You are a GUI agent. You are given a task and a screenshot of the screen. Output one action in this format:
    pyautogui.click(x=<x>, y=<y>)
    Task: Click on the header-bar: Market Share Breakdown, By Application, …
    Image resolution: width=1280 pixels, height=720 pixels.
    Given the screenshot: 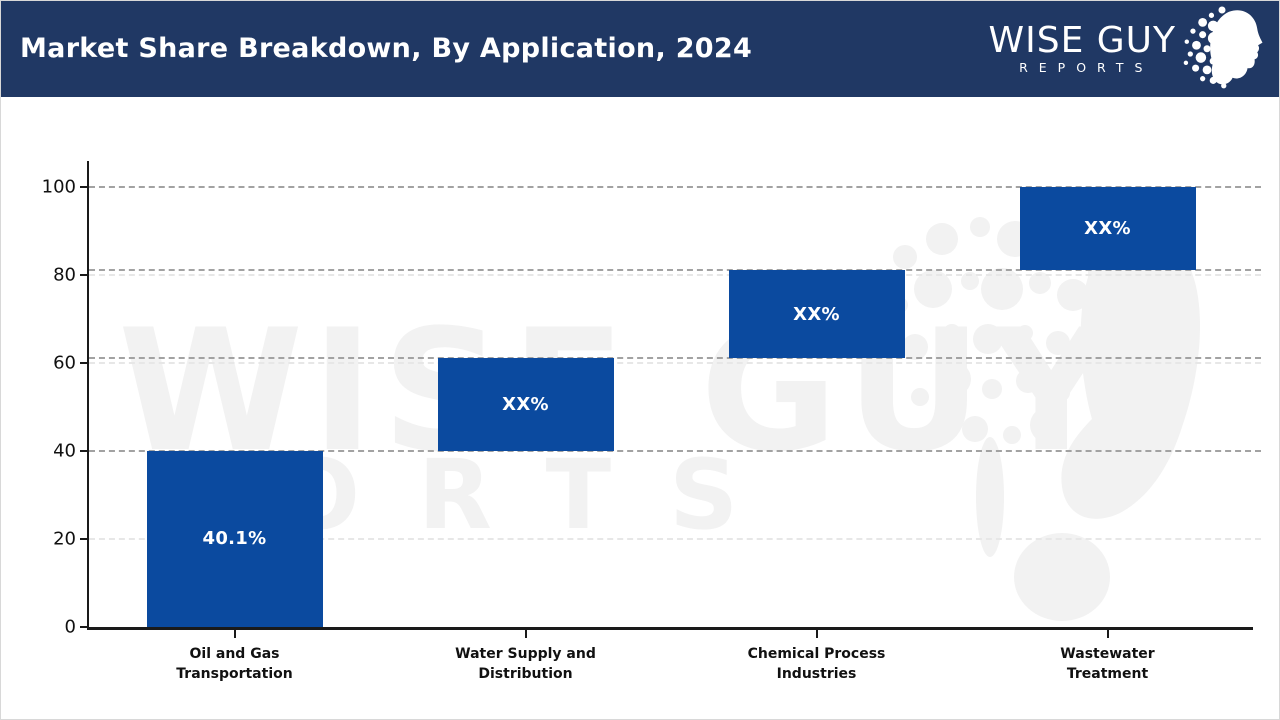 What is the action you would take?
    pyautogui.click(x=640, y=48)
    